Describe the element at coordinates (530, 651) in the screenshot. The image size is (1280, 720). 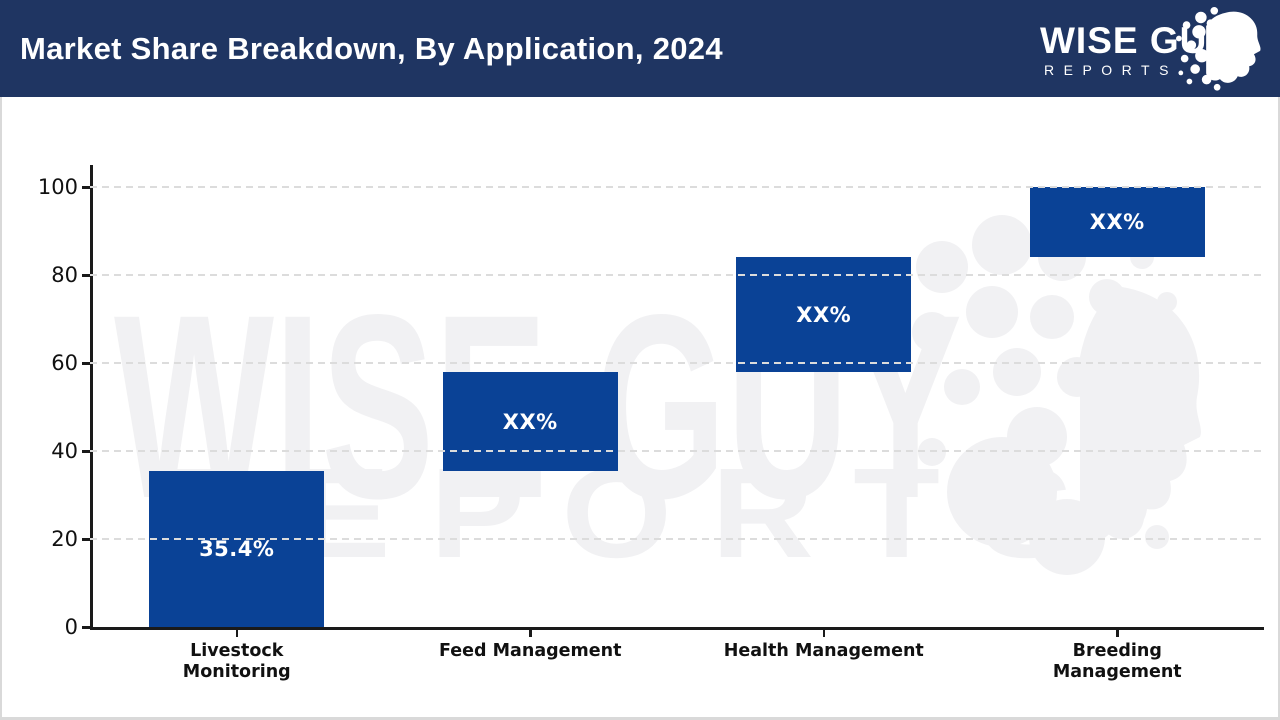
I see `x-tick-label: Feed Management` at that location.